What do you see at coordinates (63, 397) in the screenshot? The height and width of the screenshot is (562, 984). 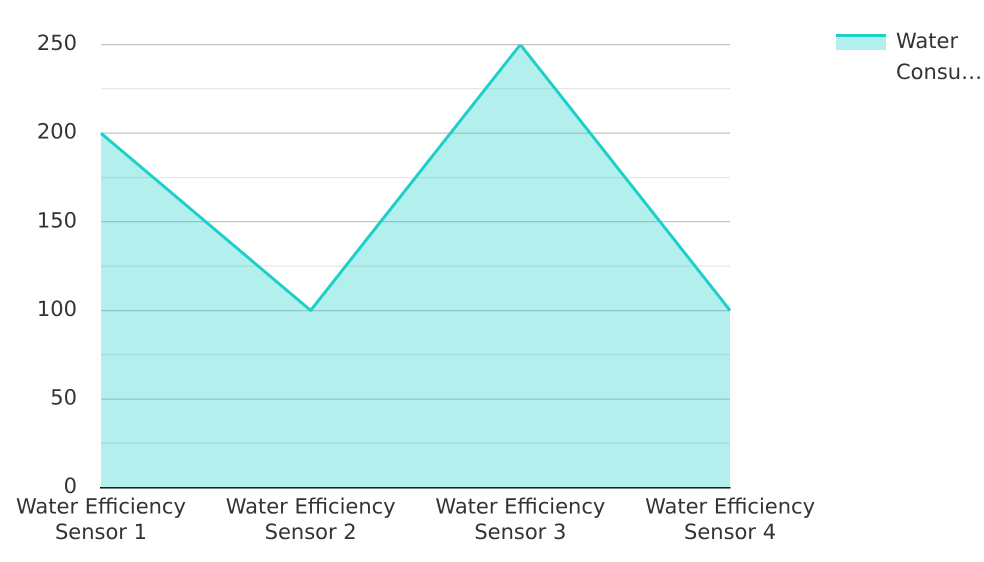 I see `y-tick-label: 50` at bounding box center [63, 397].